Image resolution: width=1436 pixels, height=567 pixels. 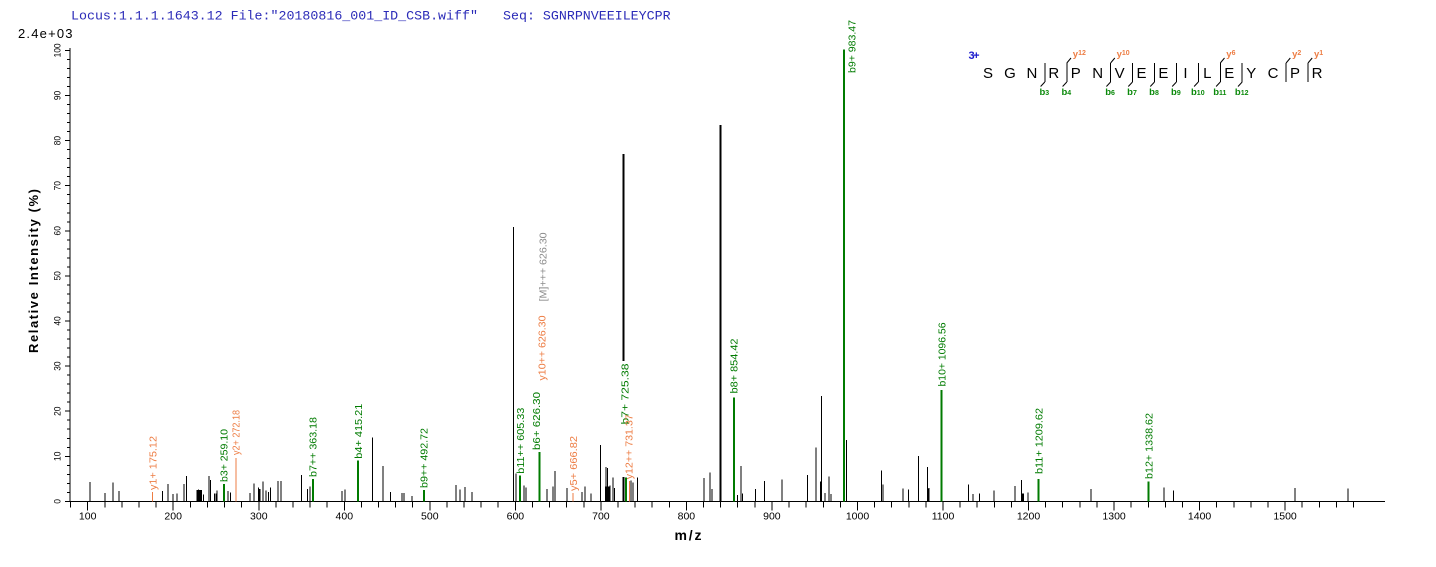 I want to click on svg-text: 2.4e+03, so click(x=45, y=33).